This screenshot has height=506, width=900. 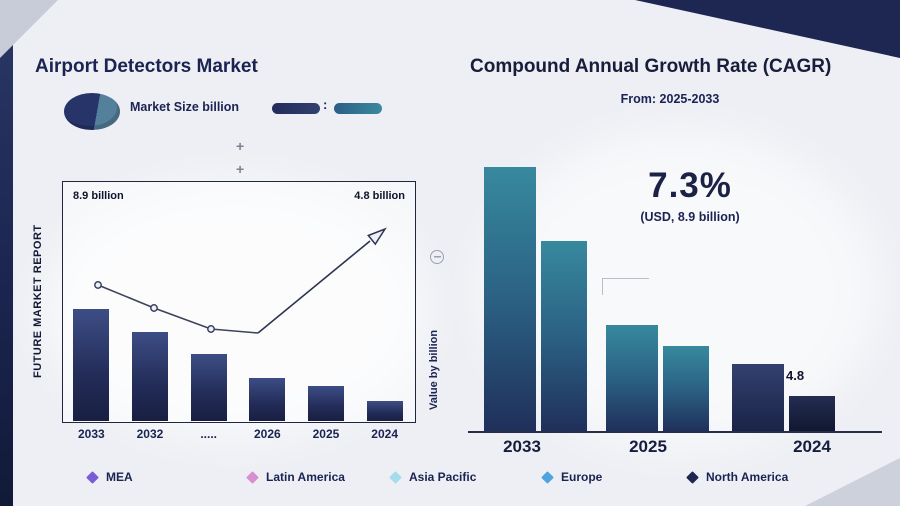 What do you see at coordinates (358, 108) in the screenshot?
I see `legend-pill-teal` at bounding box center [358, 108].